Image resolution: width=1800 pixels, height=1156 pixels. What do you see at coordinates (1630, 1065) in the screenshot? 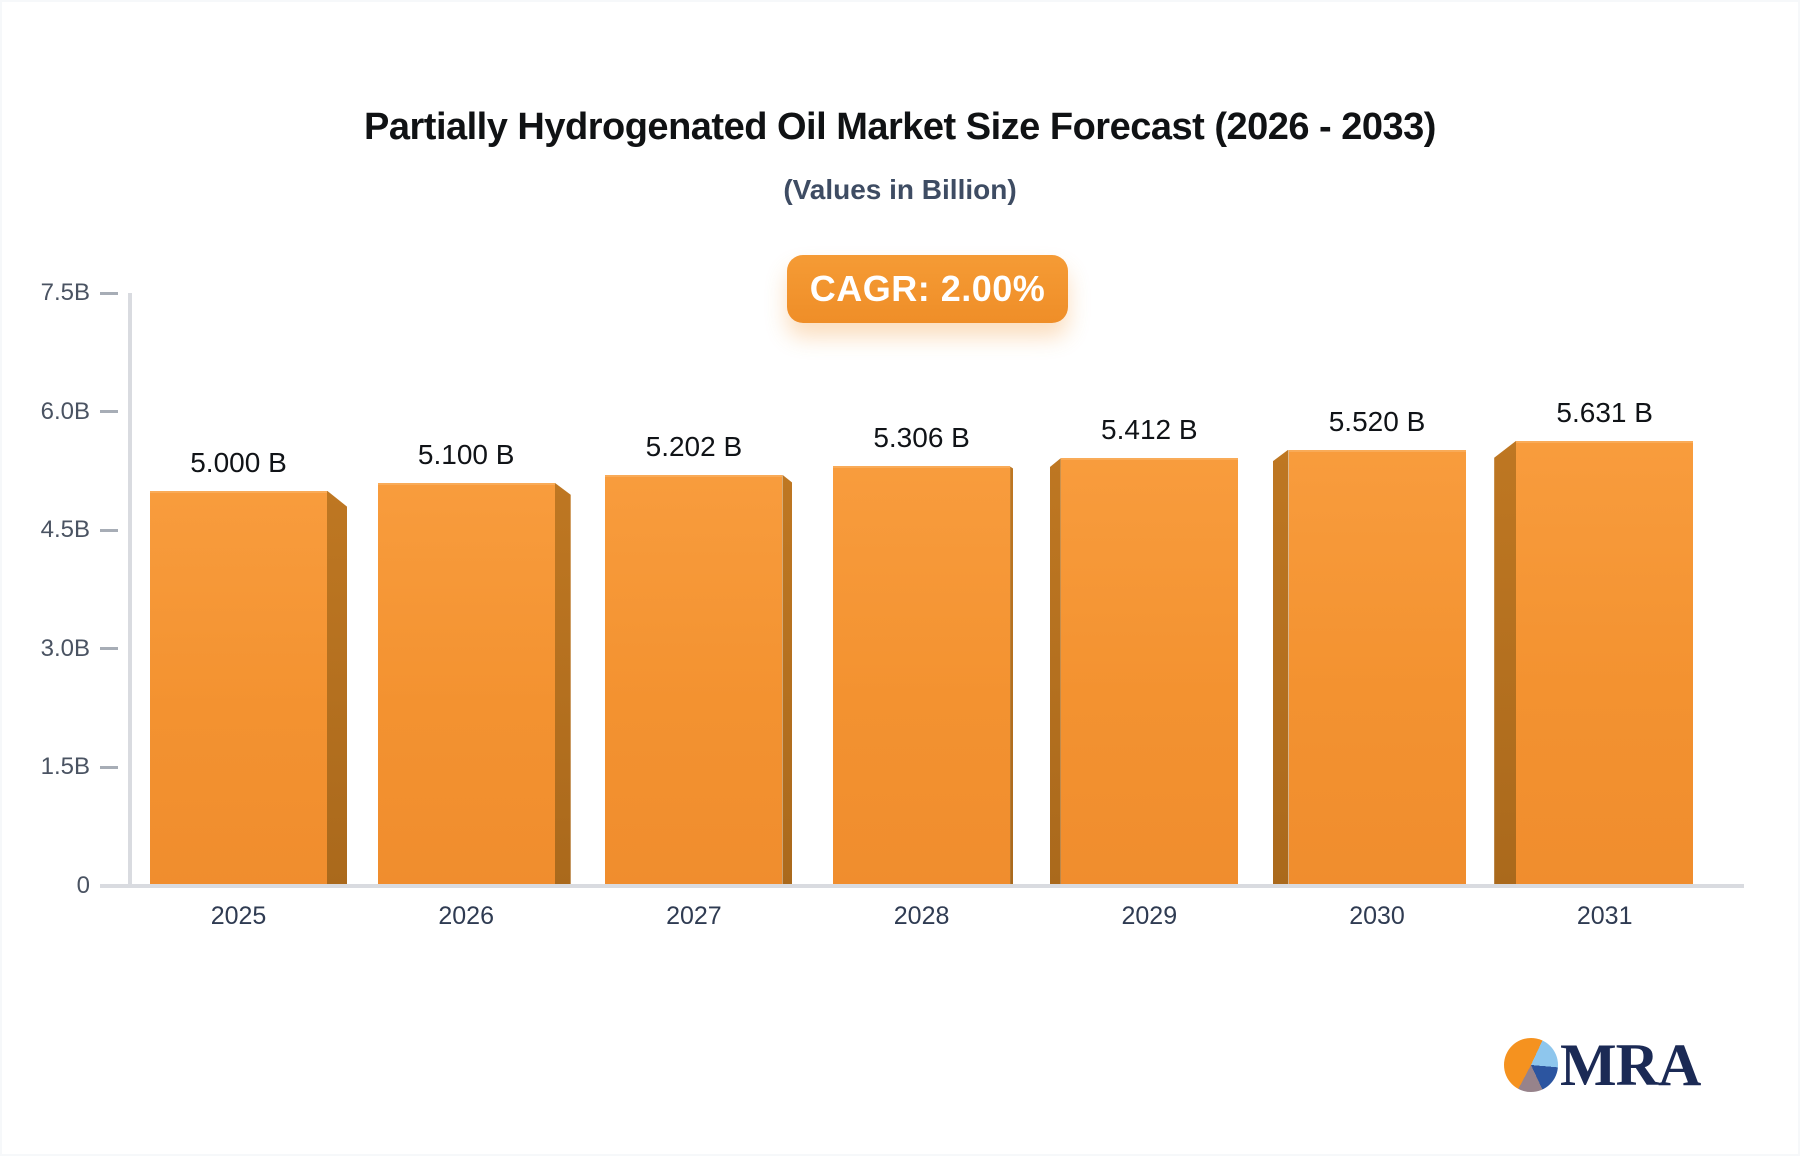
I see `logo-text: MRA` at bounding box center [1630, 1065].